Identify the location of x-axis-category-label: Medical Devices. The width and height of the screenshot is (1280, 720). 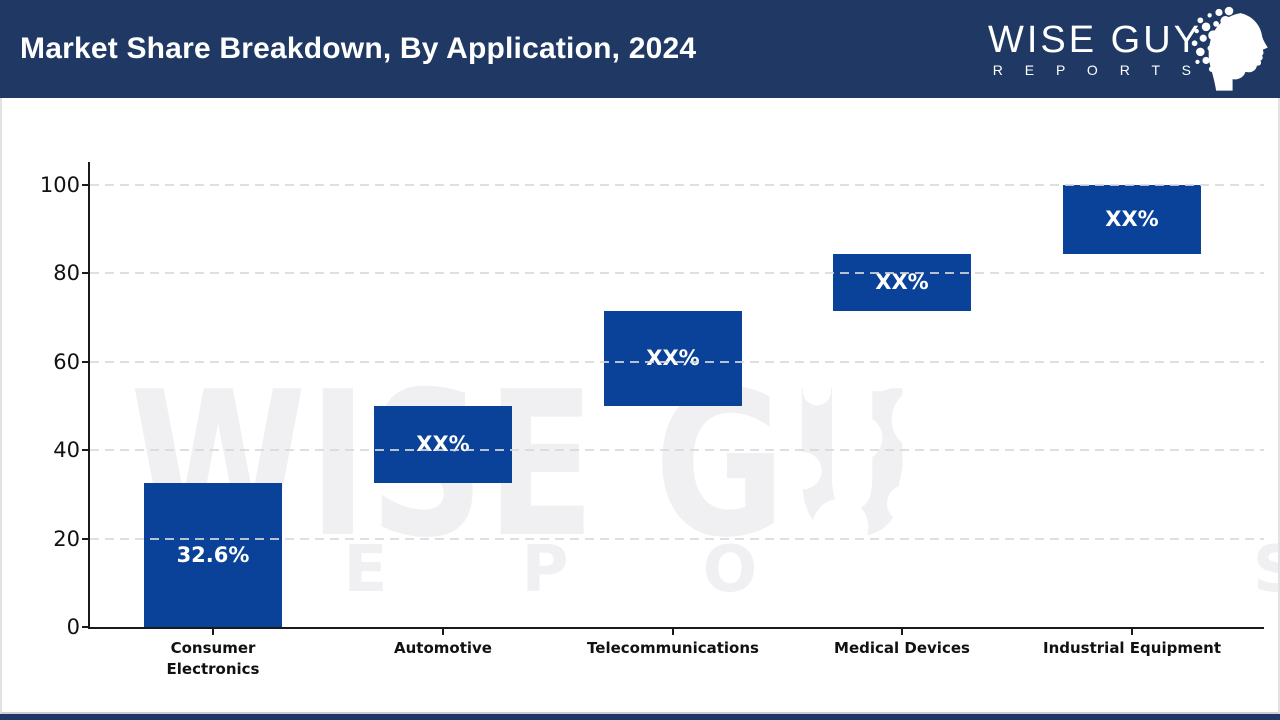
(902, 648).